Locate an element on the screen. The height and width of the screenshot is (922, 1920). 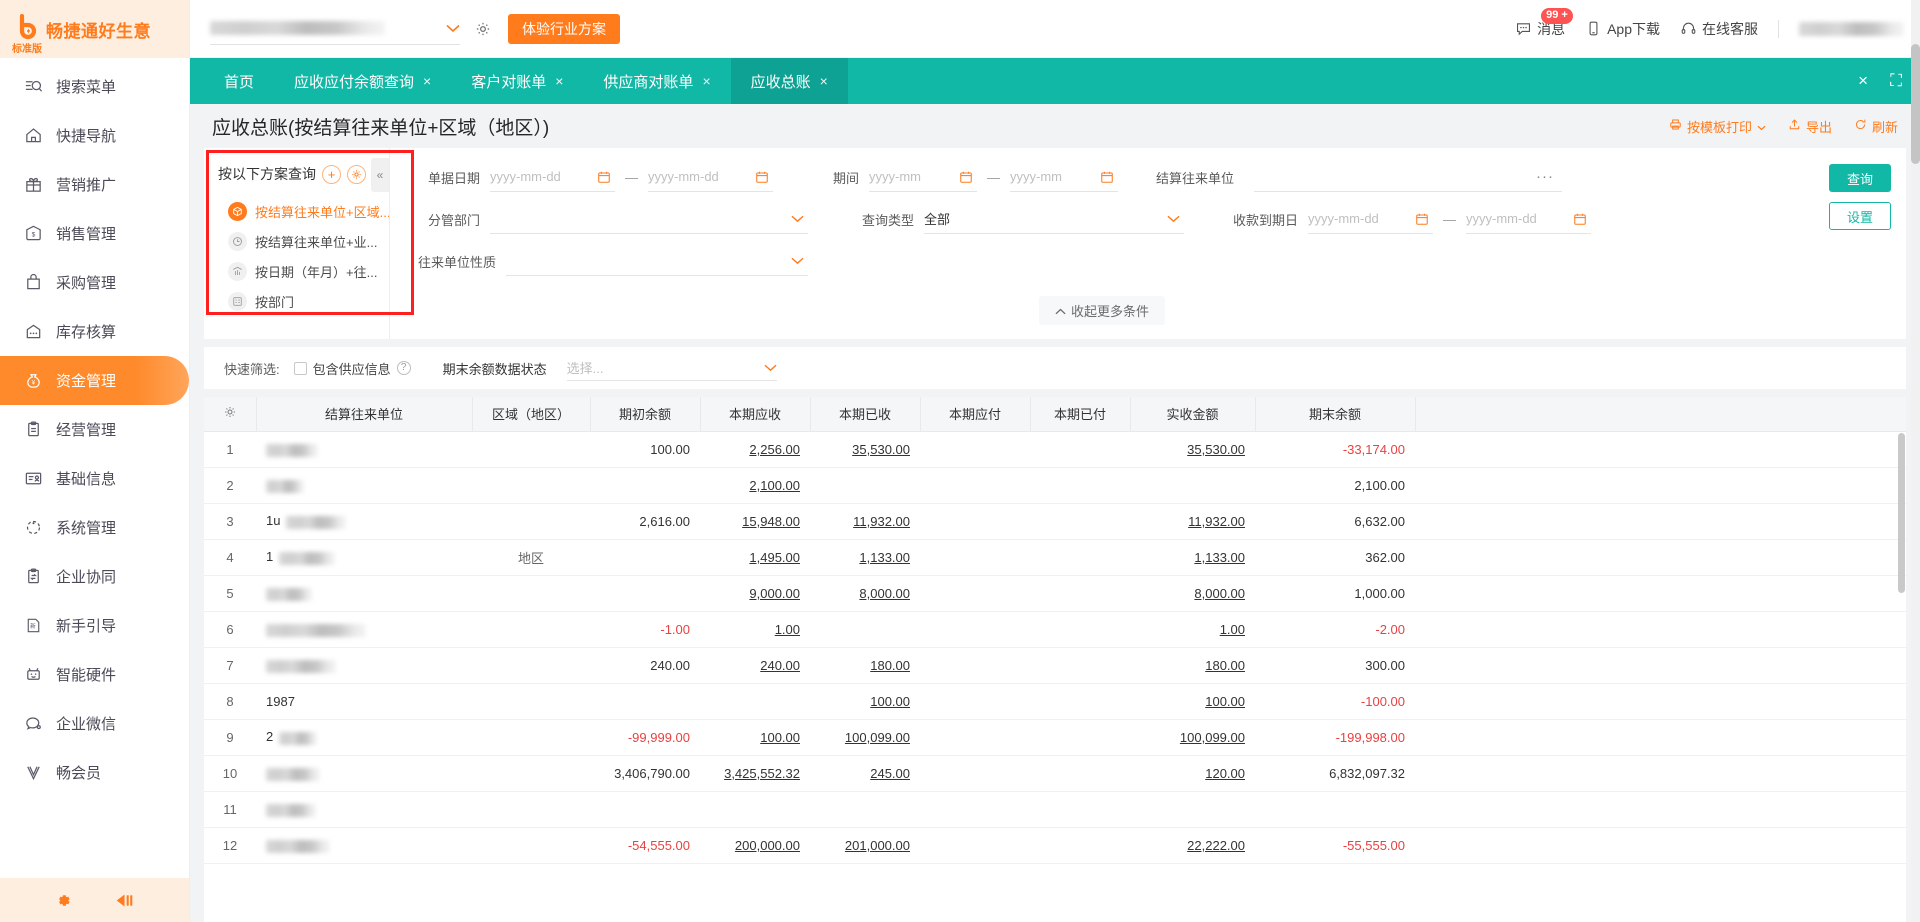
unit-nature-select is located at coordinates (657, 261).